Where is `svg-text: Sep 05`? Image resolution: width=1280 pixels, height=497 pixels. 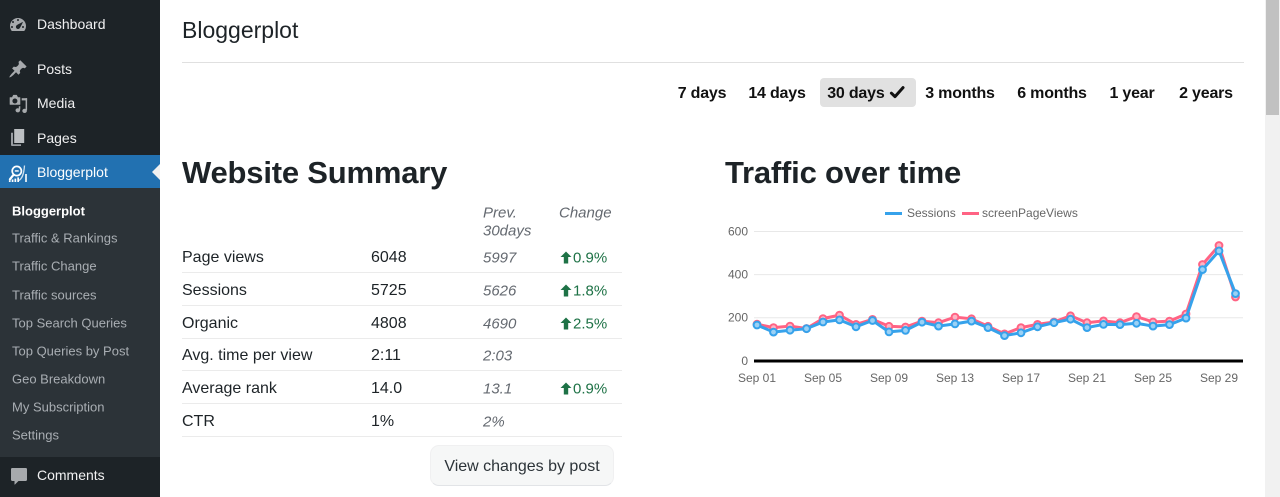
svg-text: Sep 05 is located at coordinates (823, 378).